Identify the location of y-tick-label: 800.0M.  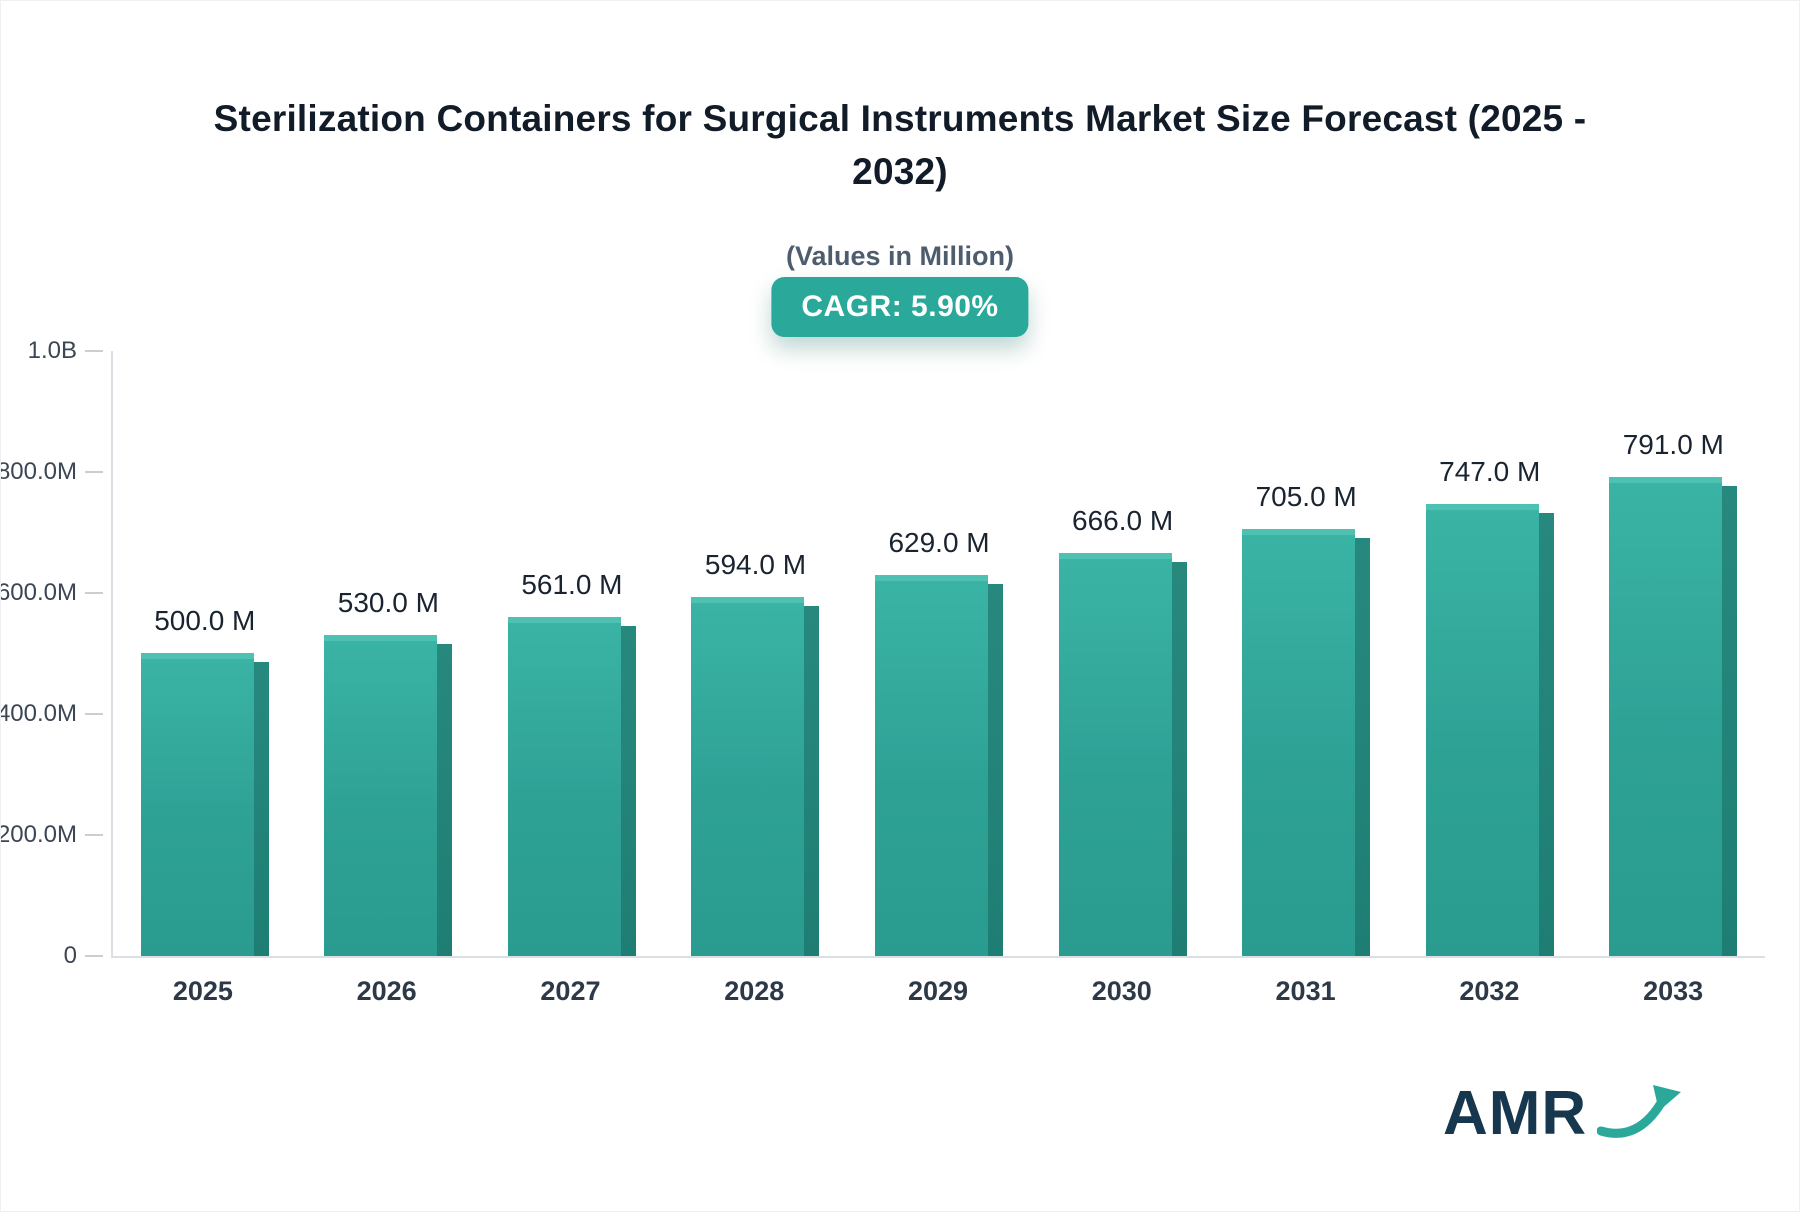
(38, 471).